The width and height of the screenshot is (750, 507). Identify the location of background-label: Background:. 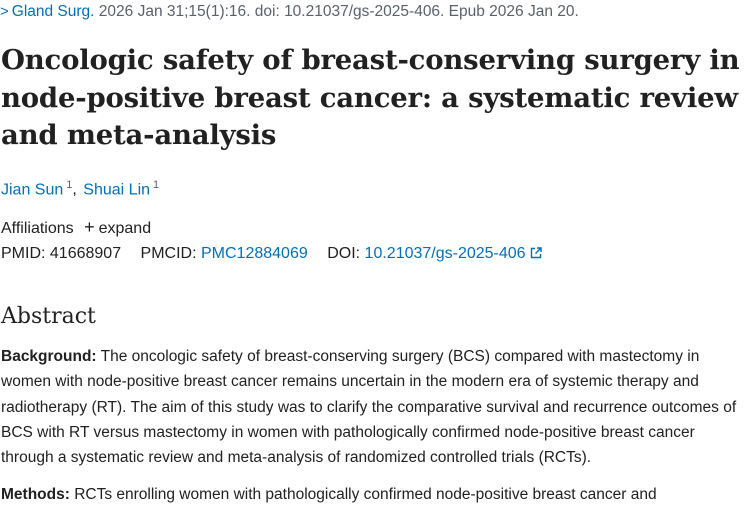
(49, 356).